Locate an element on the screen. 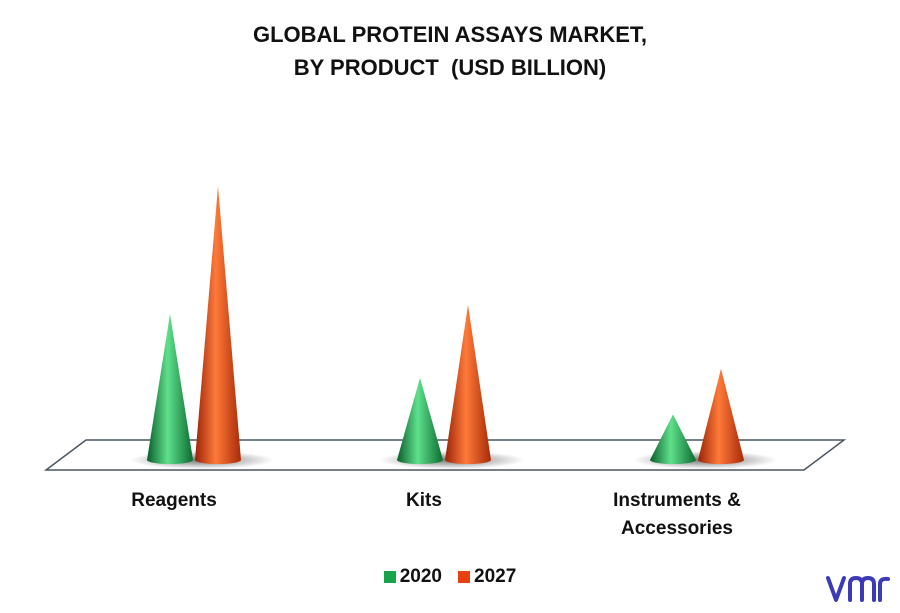  legend: 2020 2027 is located at coordinates (450, 577).